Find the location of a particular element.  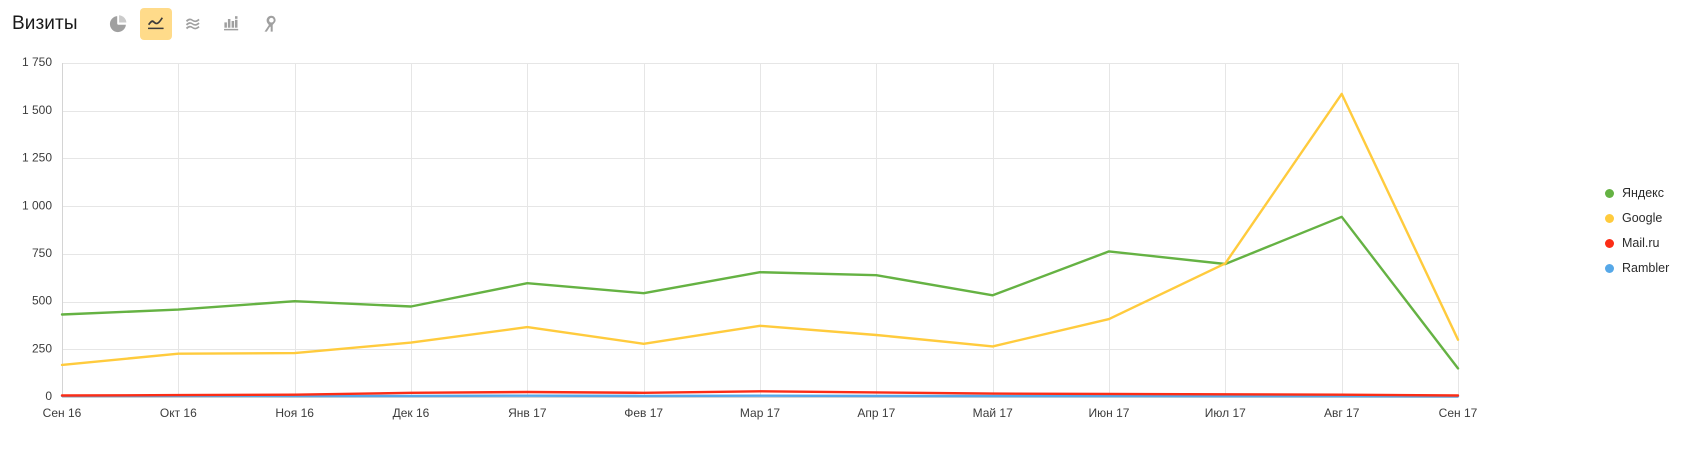

area-chart-icon is located at coordinates (194, 24).